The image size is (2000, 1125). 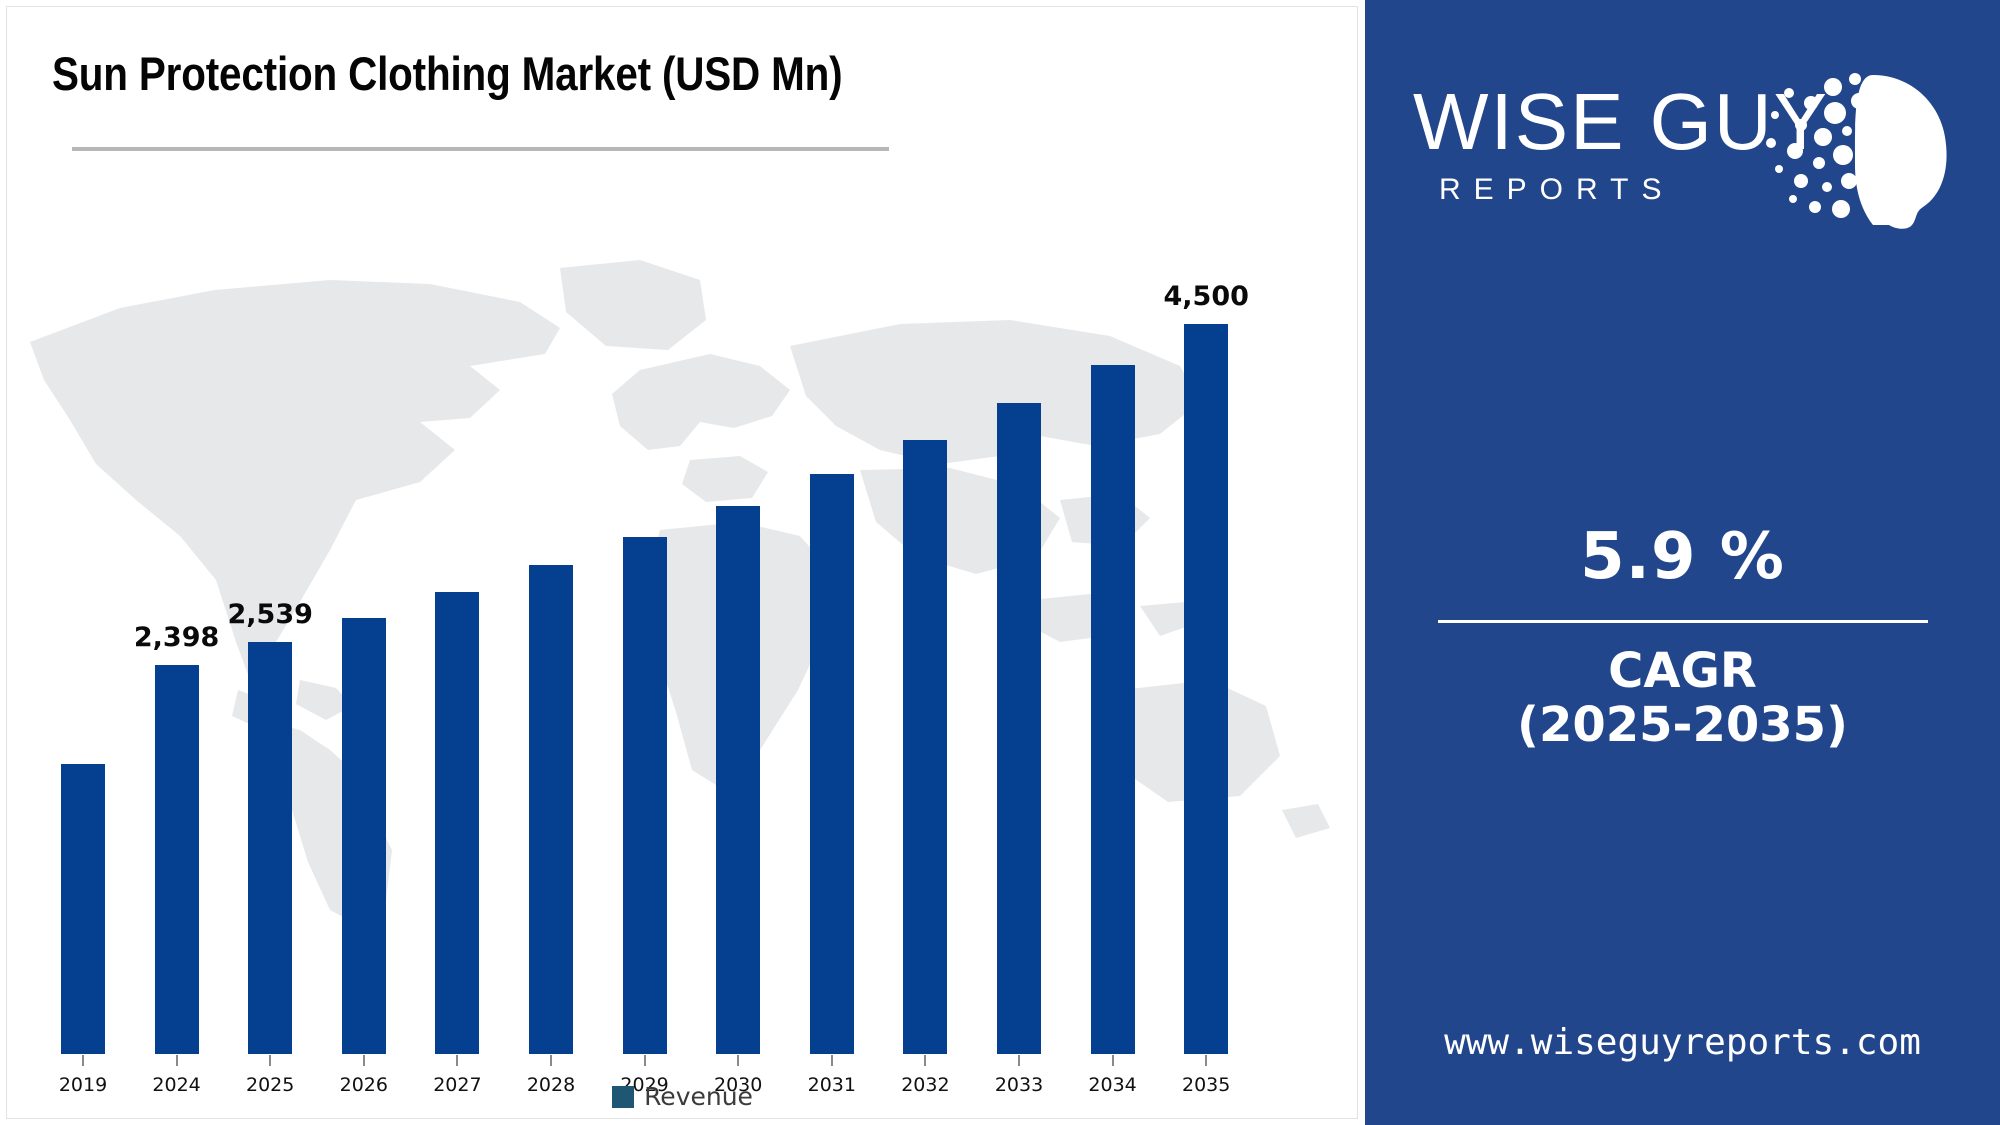 I want to click on tick-mark-2034, so click(x=1112, y=1060).